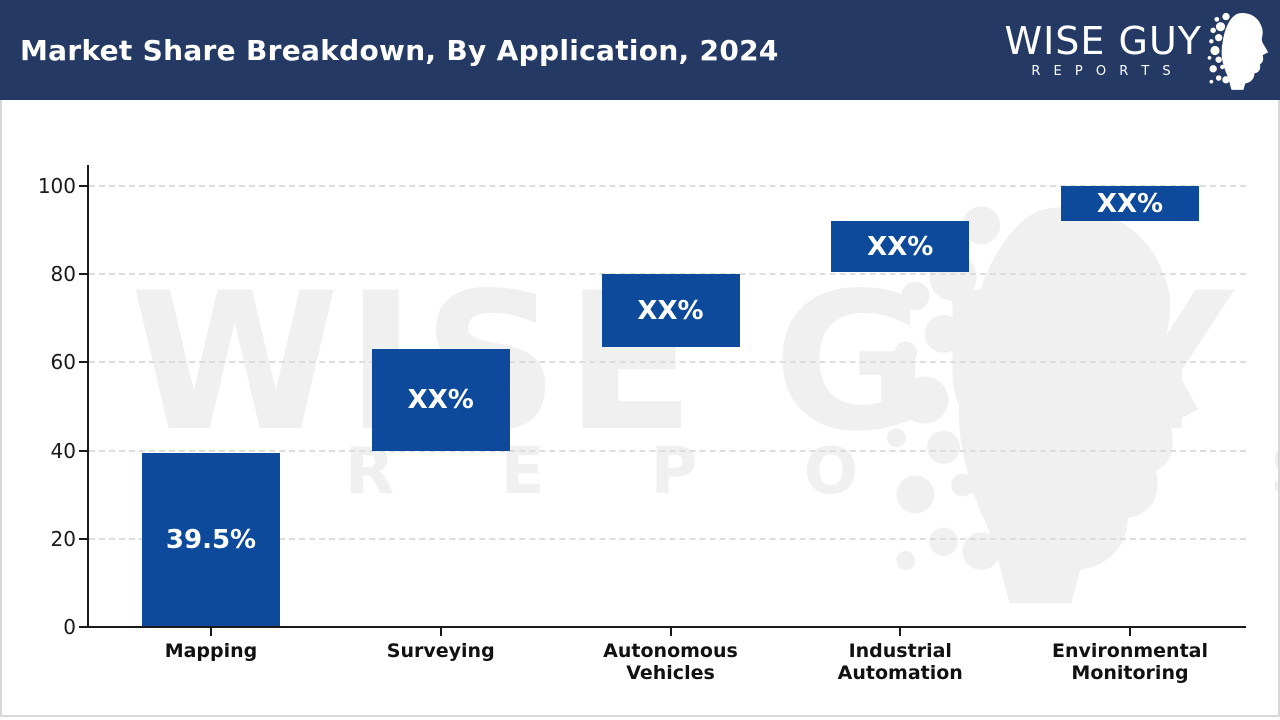 Image resolution: width=1280 pixels, height=720 pixels. Describe the element at coordinates (63, 450) in the screenshot. I see `y-tick-label-40: 40` at that location.